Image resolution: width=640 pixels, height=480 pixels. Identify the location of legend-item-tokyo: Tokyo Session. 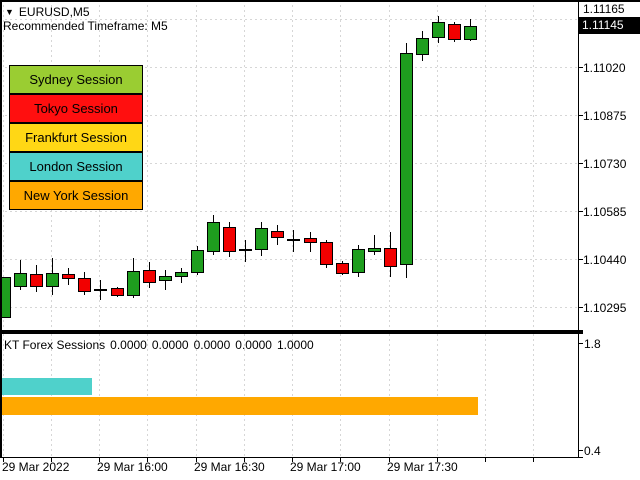
(76, 108).